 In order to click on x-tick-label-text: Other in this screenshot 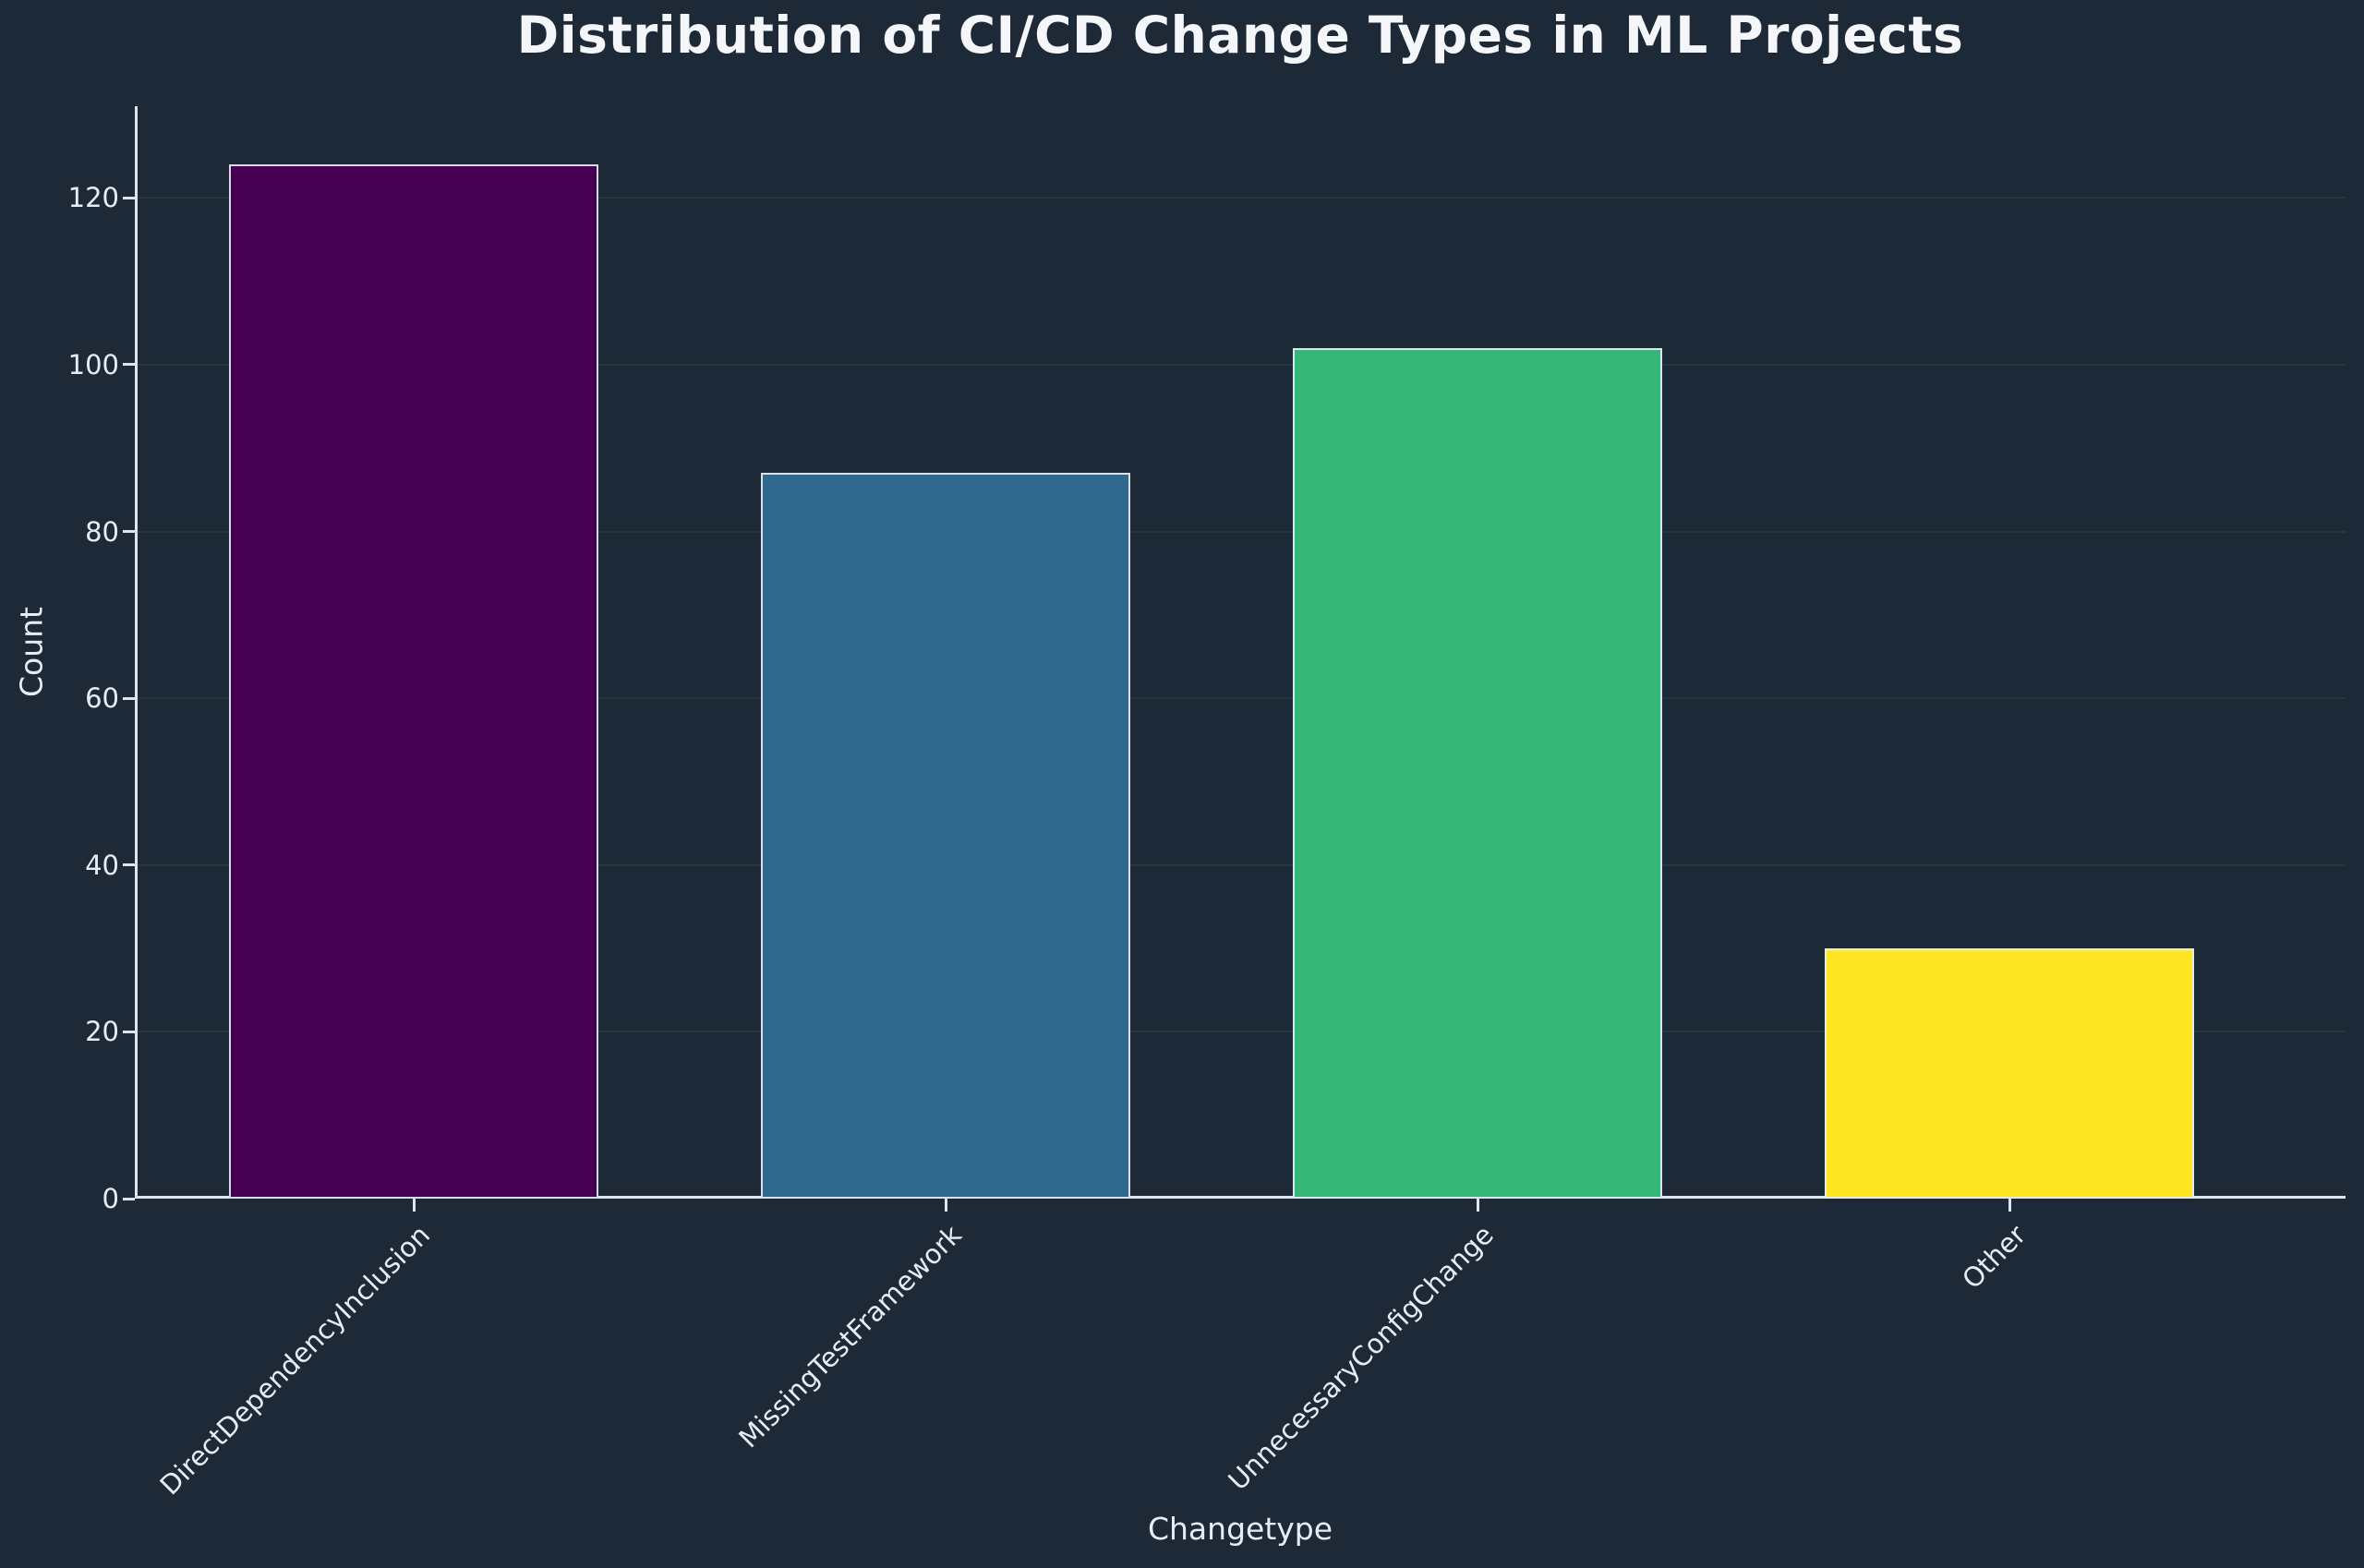, I will do `click(1993, 1257)`.